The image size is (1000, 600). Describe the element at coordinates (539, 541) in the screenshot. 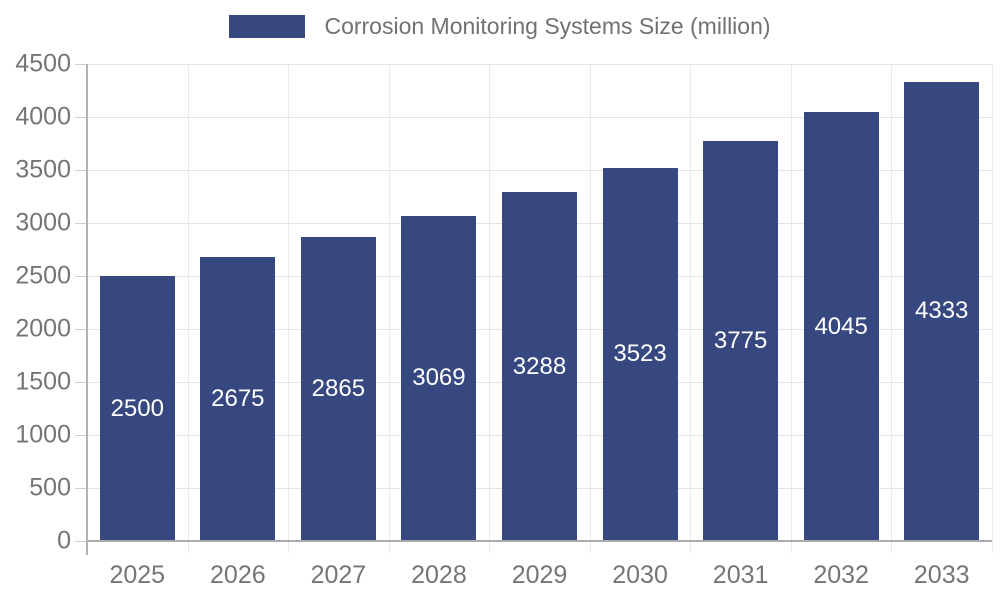

I see `x-axis-line` at that location.